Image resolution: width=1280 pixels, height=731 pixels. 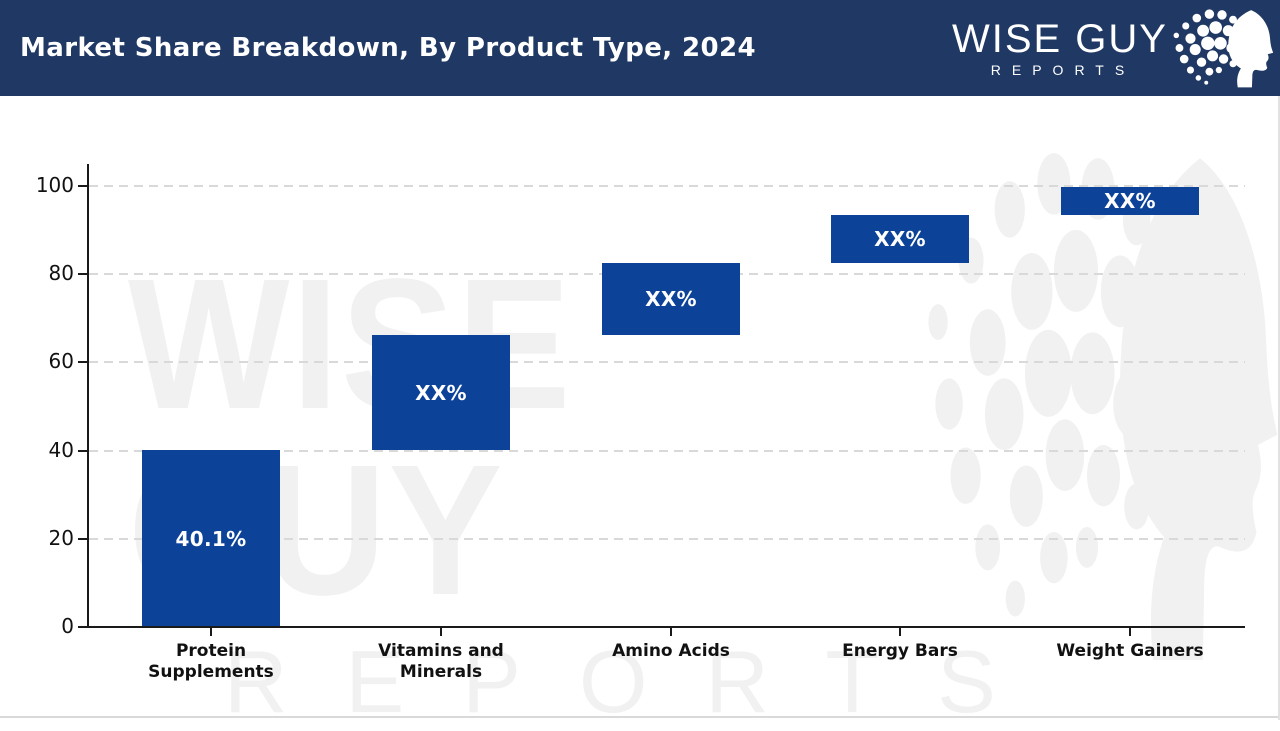 I want to click on logo-text: WISE GUY REPORTS, so click(x=1060, y=48).